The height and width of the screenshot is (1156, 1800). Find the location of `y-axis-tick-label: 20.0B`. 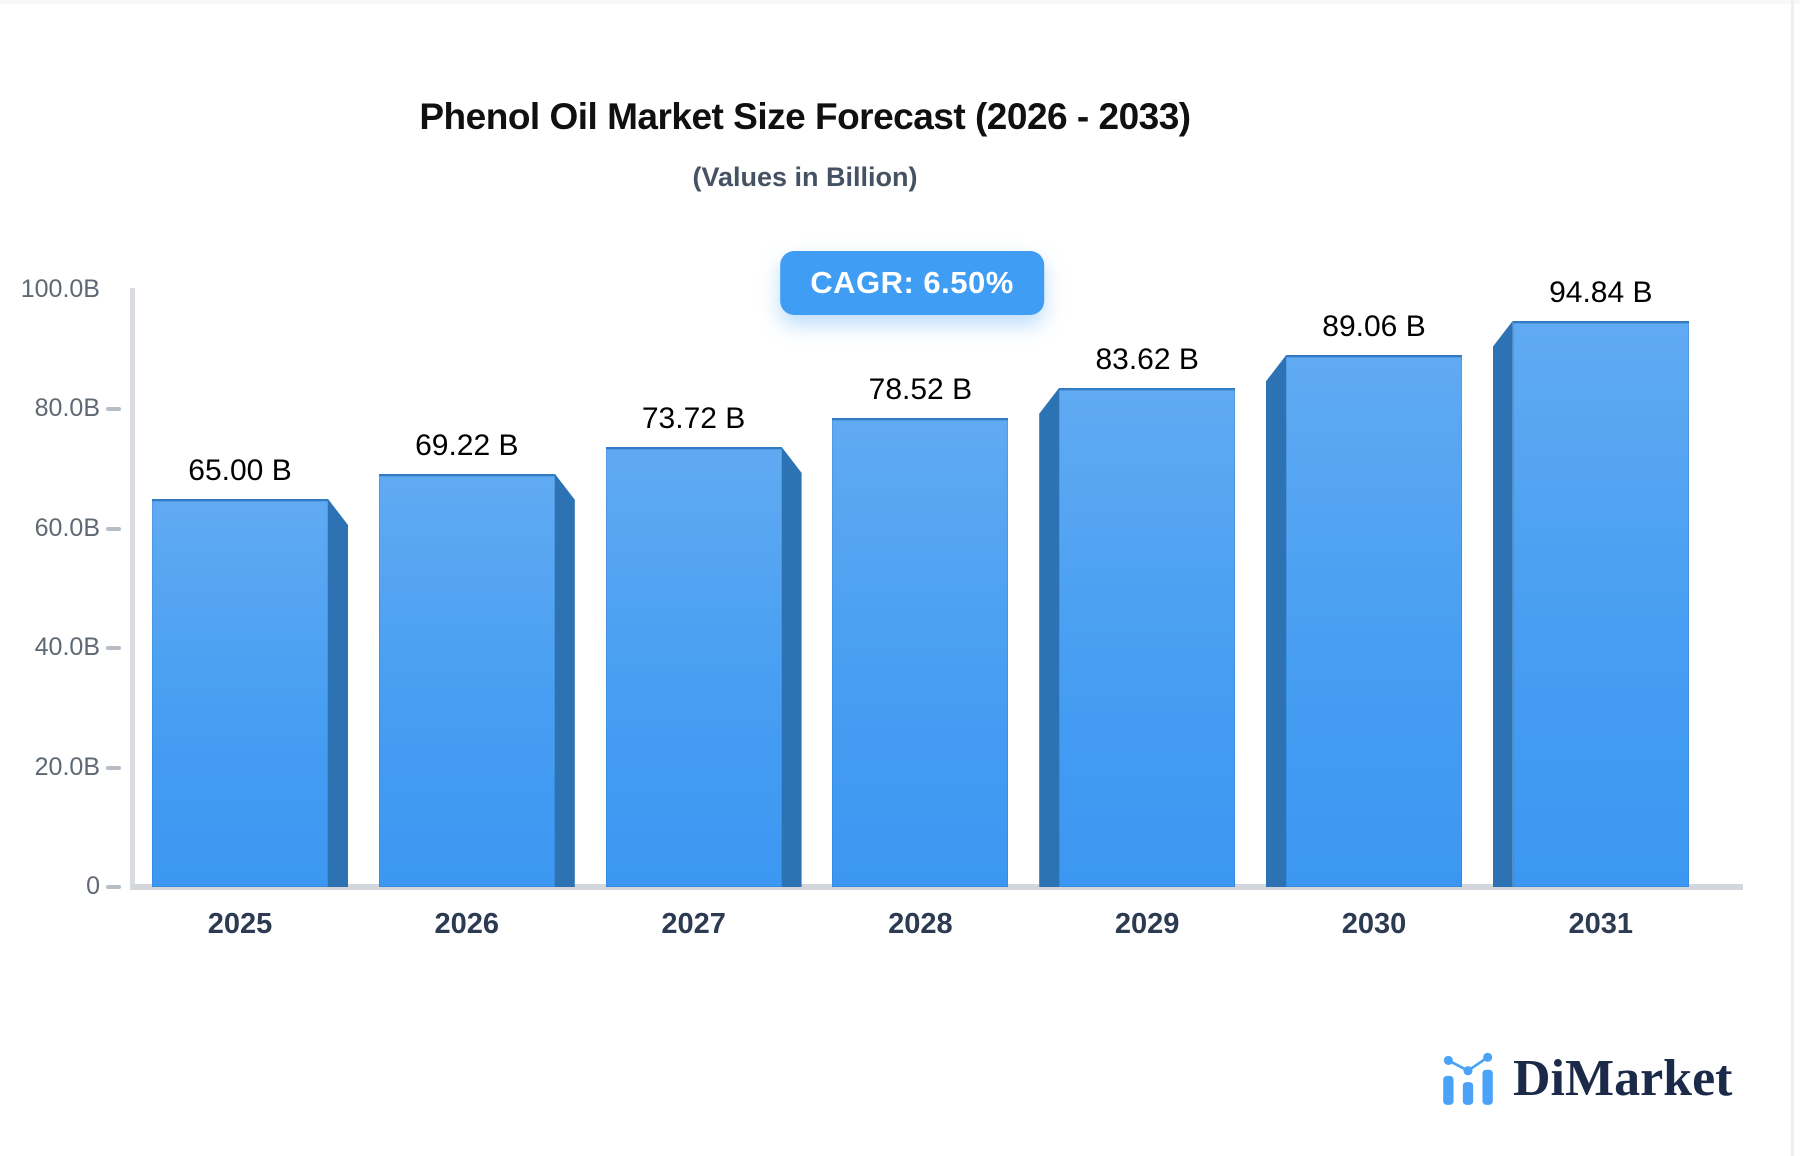

y-axis-tick-label: 20.0B is located at coordinates (67, 766).